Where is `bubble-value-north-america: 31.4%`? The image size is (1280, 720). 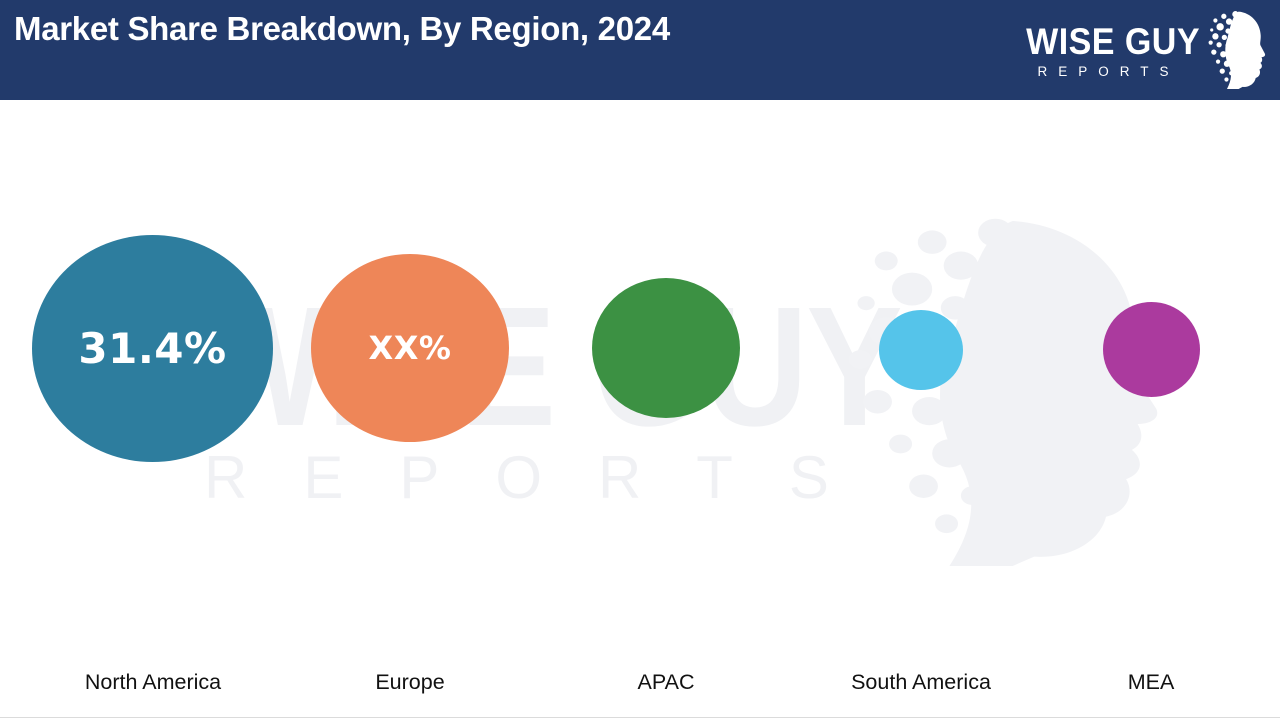 bubble-value-north-america: 31.4% is located at coordinates (152, 348).